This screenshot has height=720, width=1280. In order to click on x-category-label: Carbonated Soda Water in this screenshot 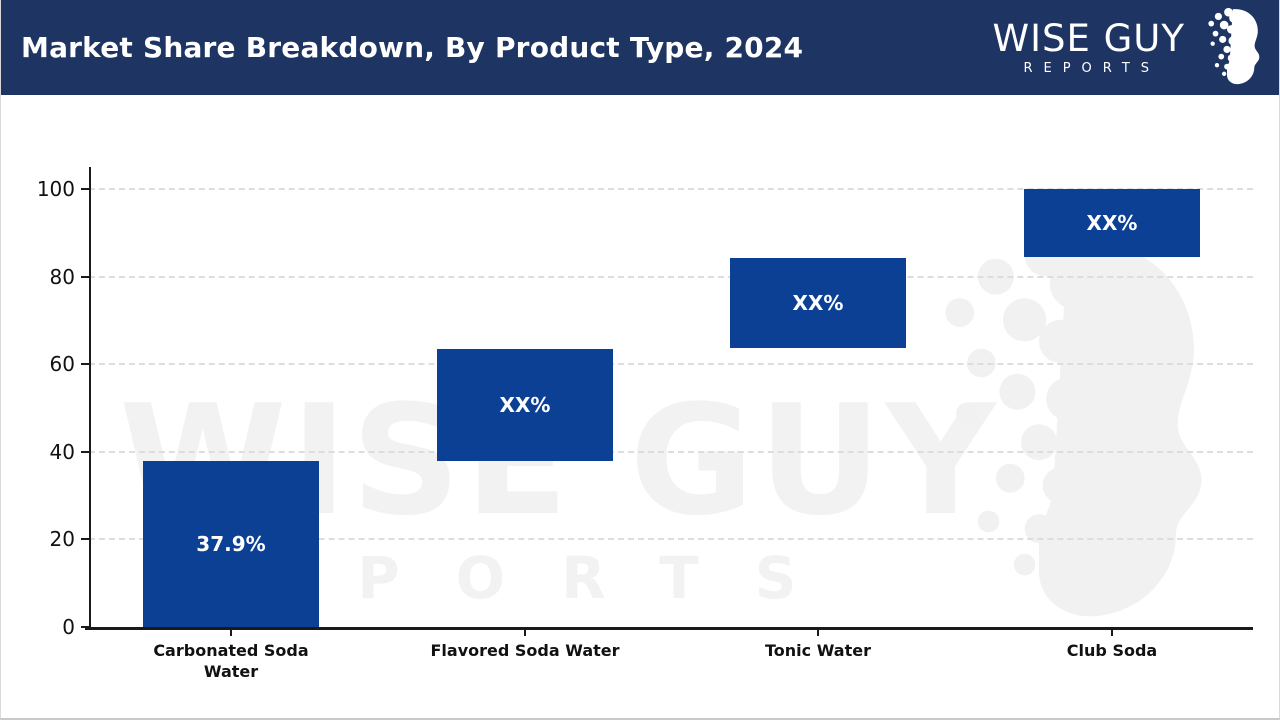, I will do `click(231, 661)`.